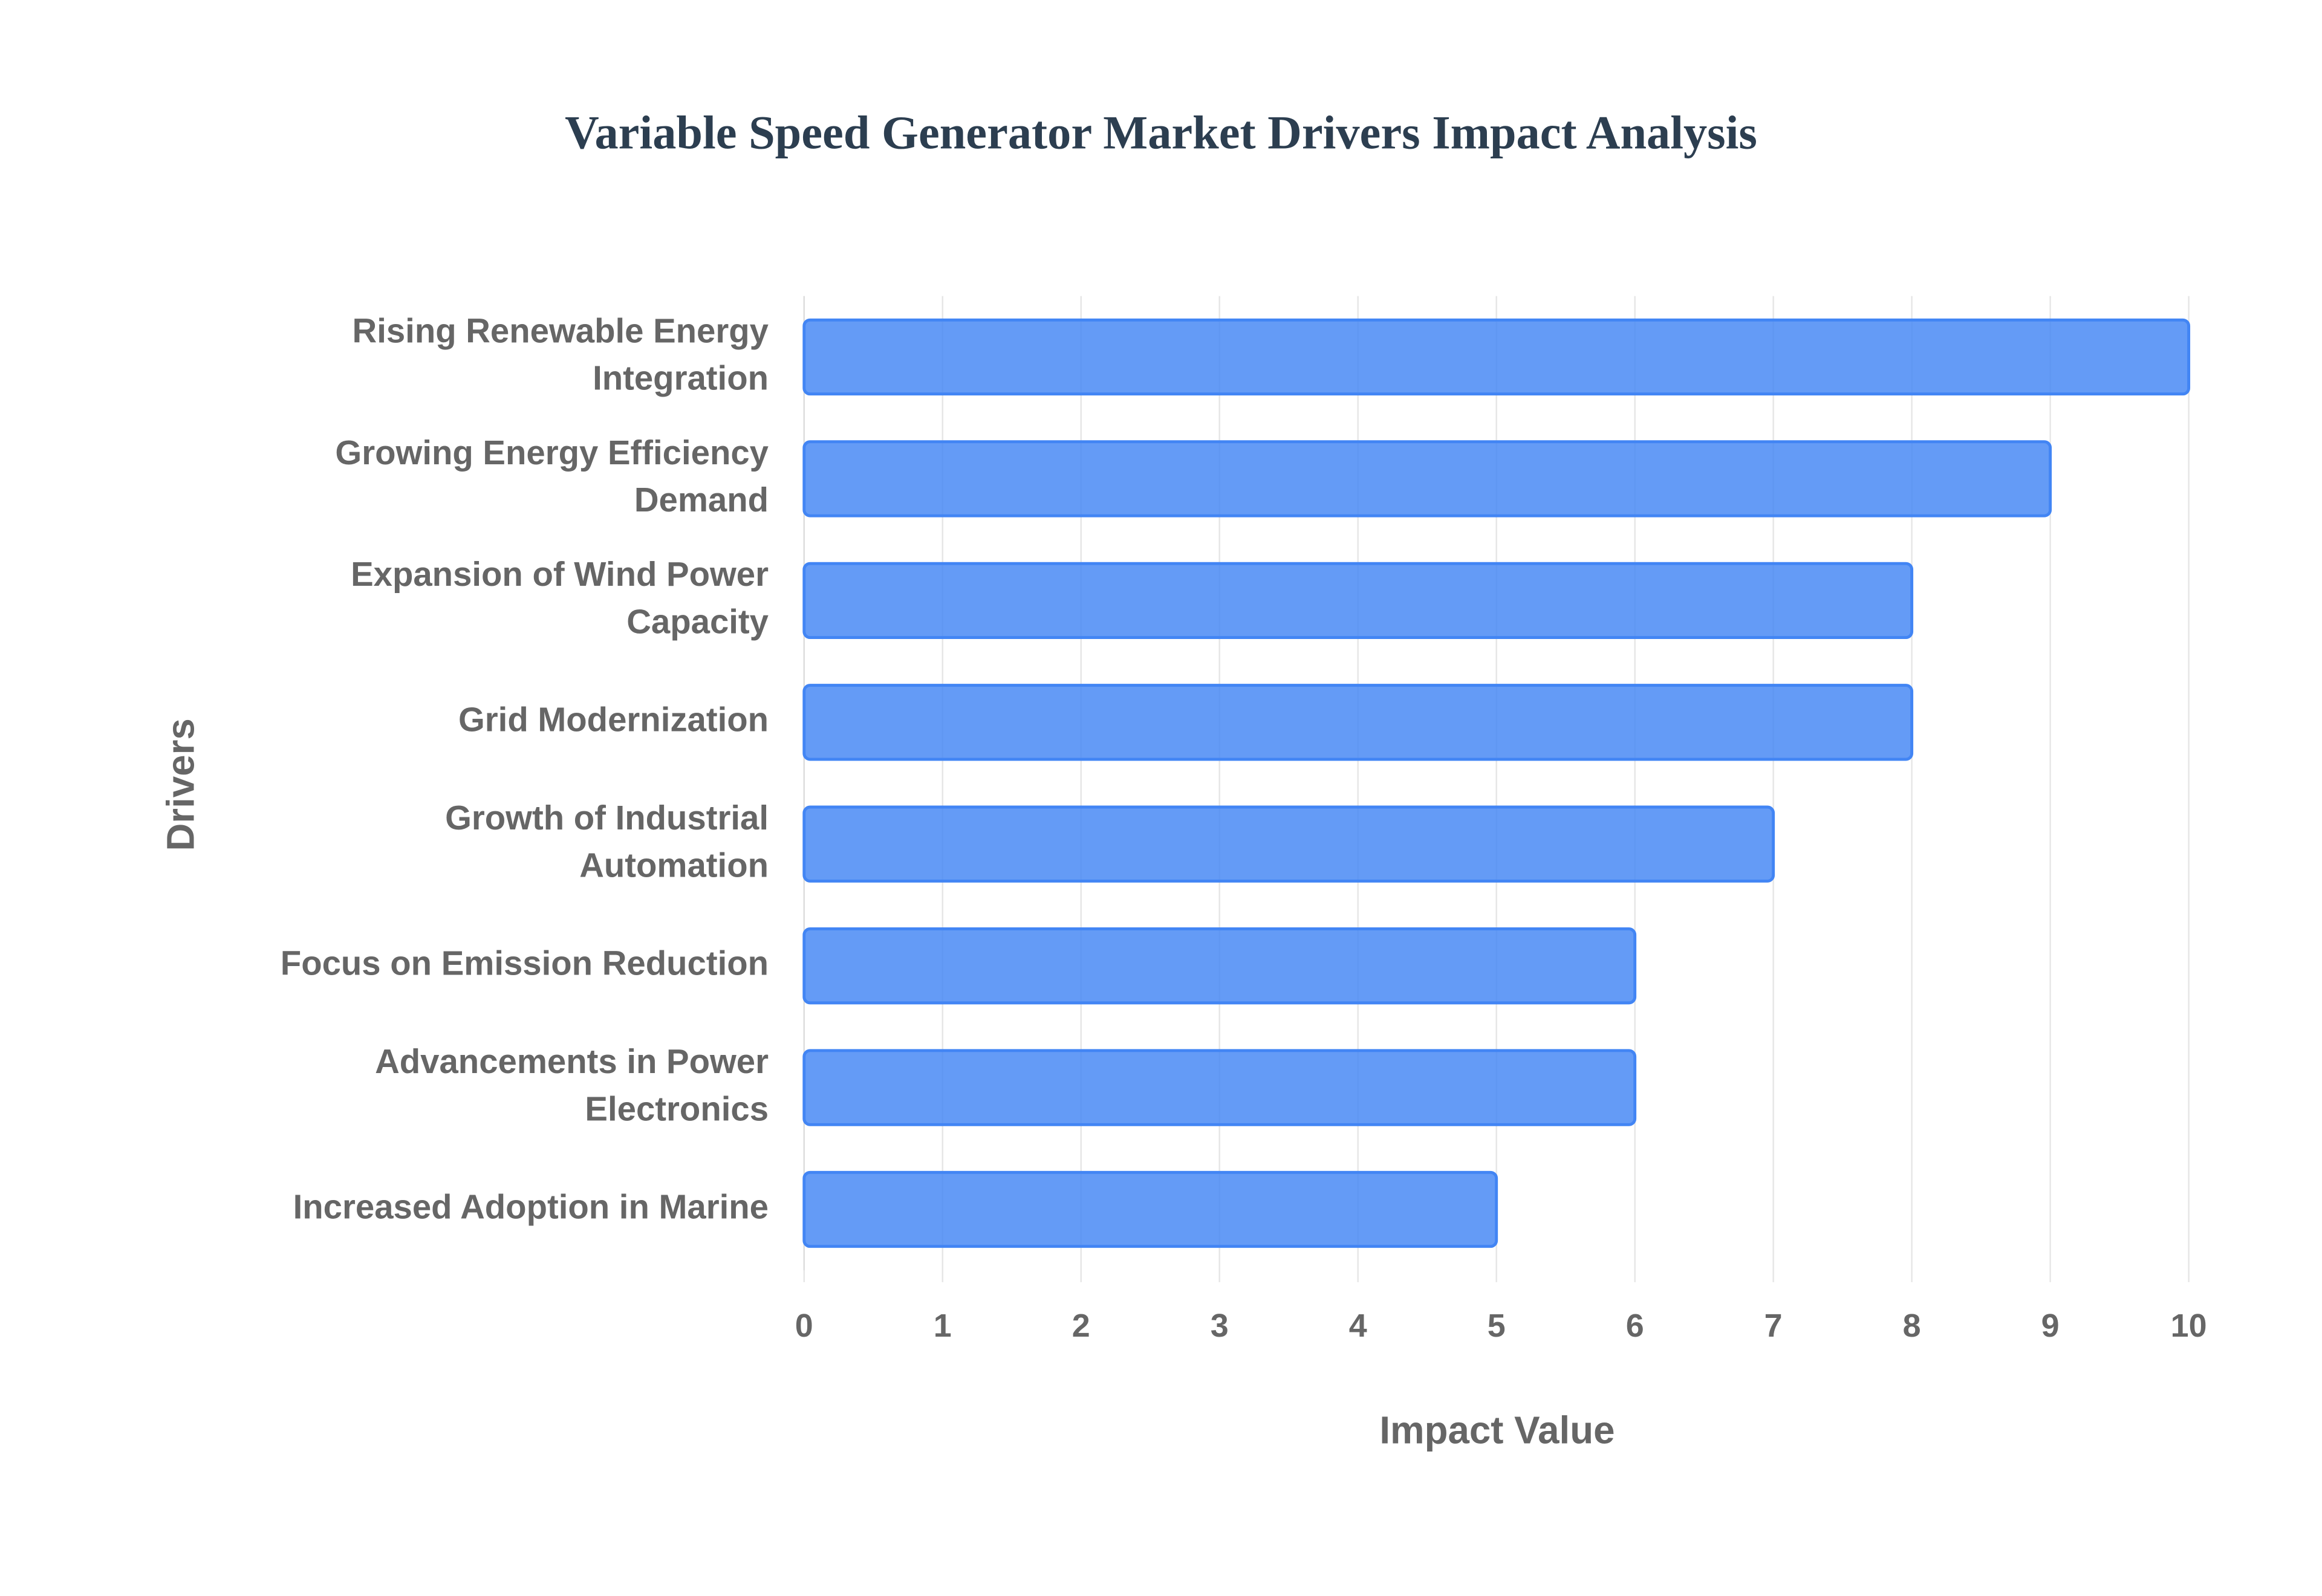  I want to click on y-tick-label: Growth of Industrial Automation, so click(607, 841).